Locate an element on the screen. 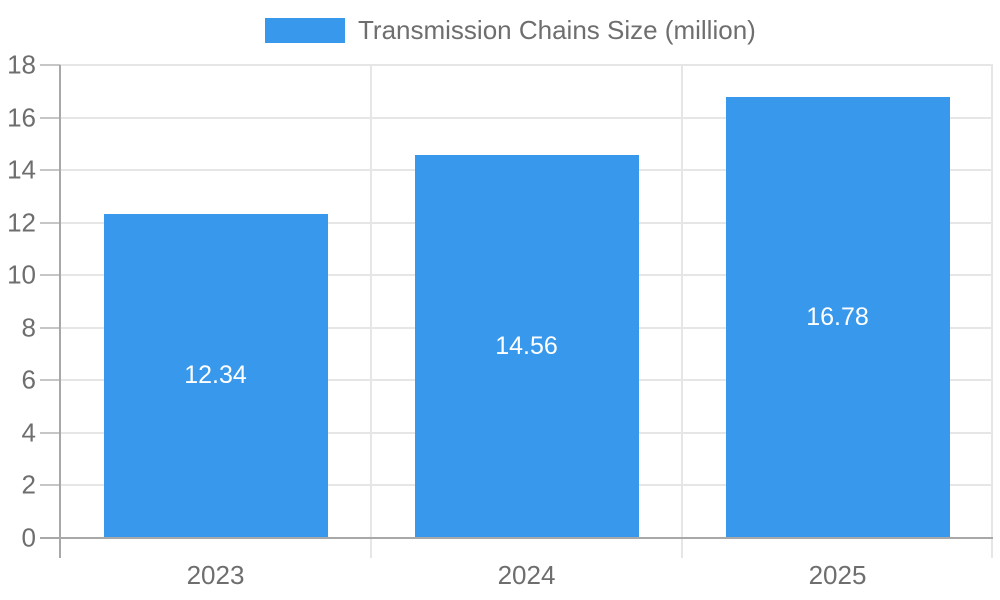 The image size is (1000, 600). legend-label: Transmission Chains Size (million) is located at coordinates (557, 30).